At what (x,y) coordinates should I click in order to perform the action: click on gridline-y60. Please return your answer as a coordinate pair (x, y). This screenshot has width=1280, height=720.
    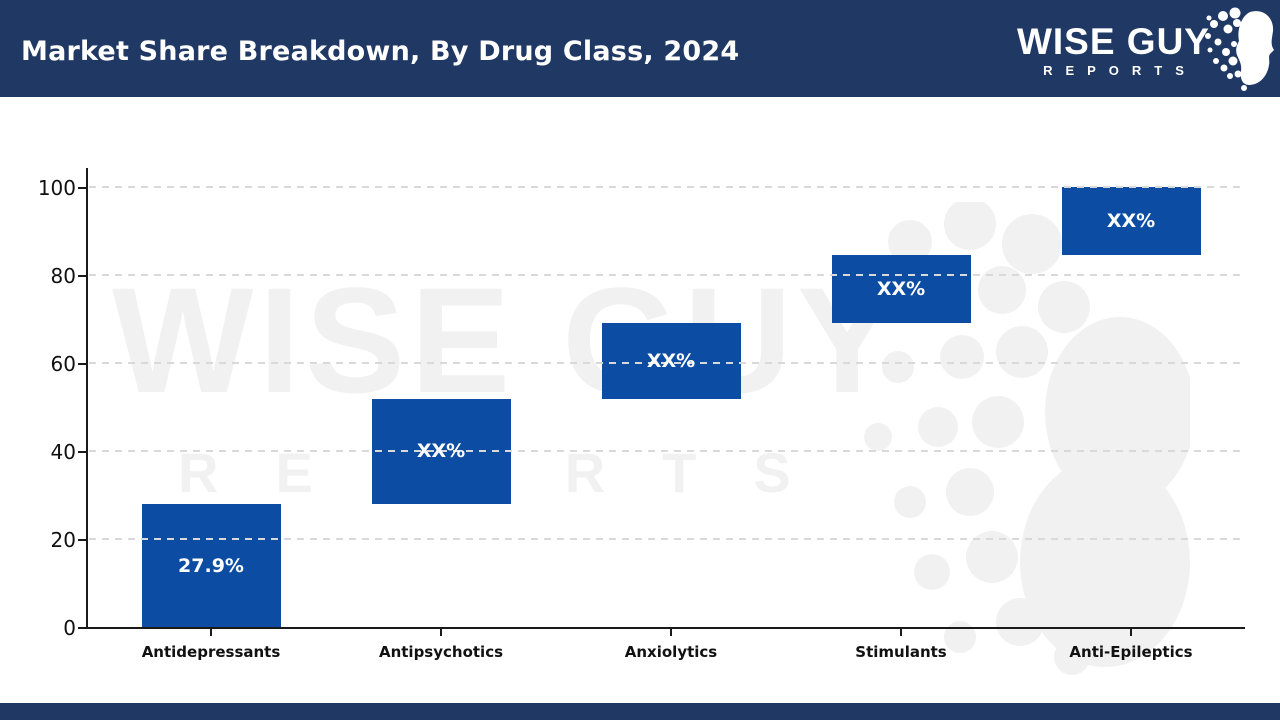
    Looking at the image, I should click on (667, 363).